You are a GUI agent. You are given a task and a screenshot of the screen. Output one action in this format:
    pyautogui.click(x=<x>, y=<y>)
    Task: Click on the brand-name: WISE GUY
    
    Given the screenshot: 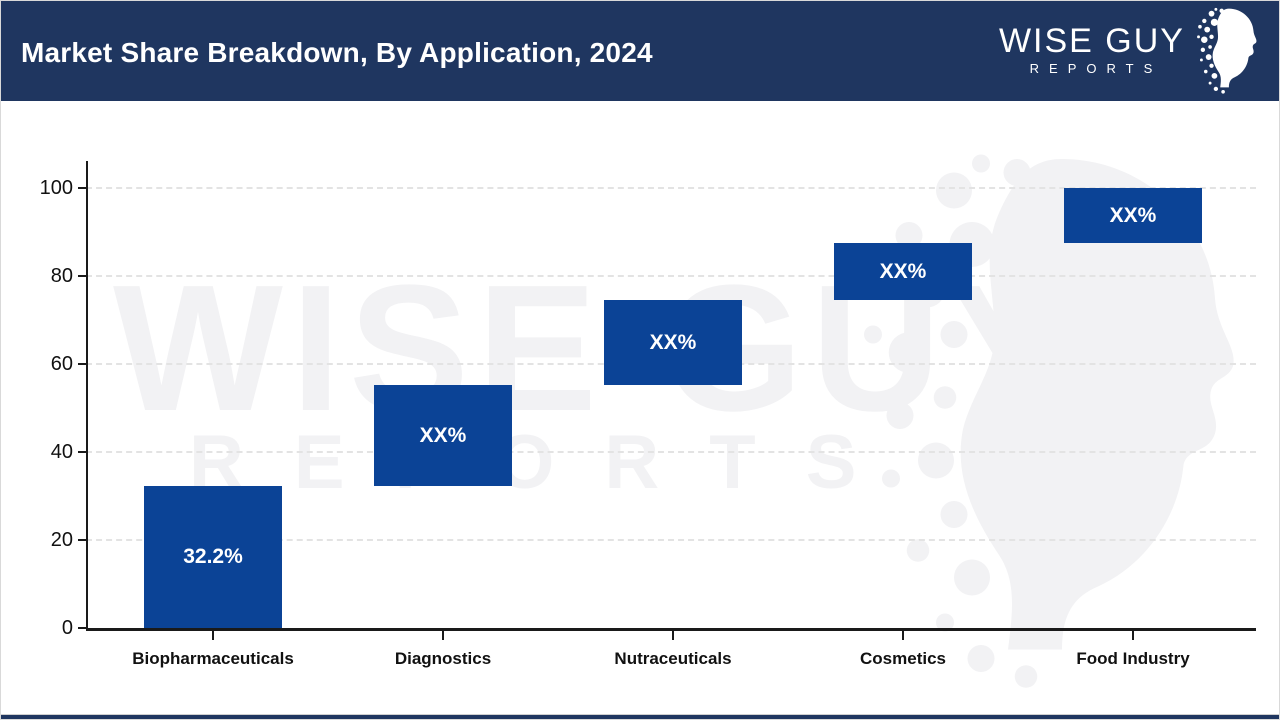 What is the action you would take?
    pyautogui.click(x=1091, y=41)
    